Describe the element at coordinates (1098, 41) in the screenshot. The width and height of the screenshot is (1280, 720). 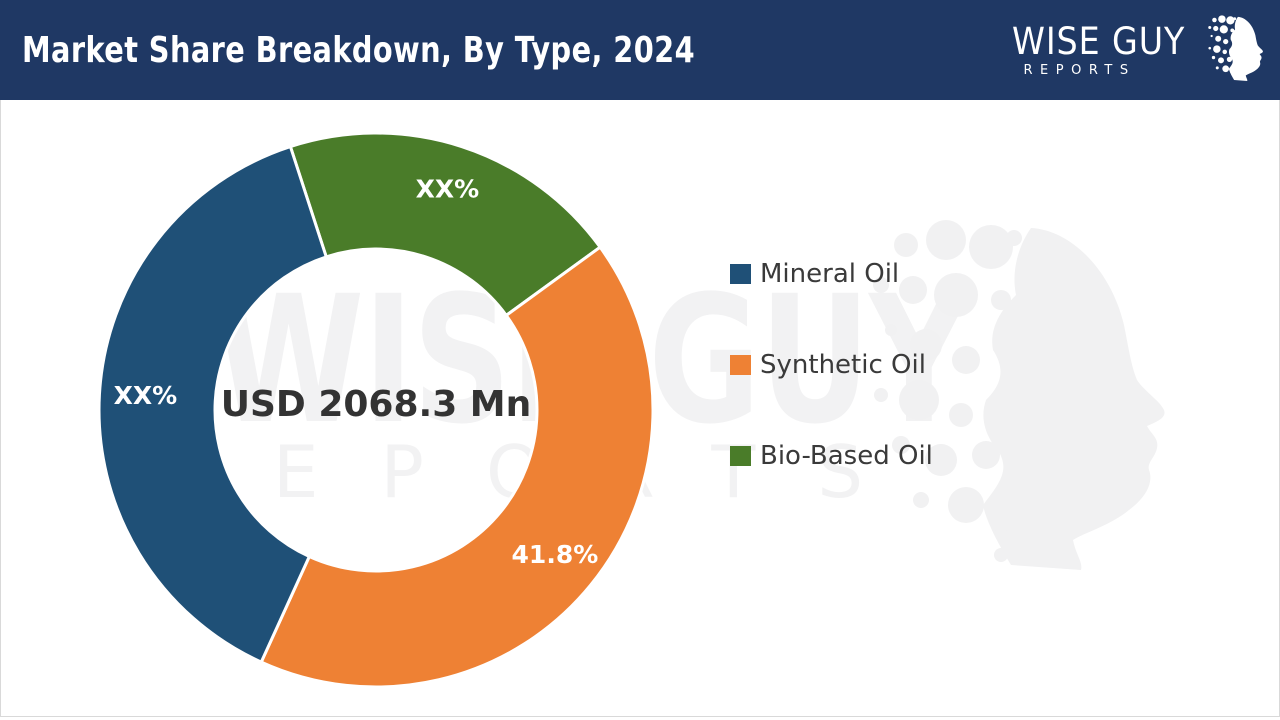
I see `logo-wordmark: WISE GUY` at that location.